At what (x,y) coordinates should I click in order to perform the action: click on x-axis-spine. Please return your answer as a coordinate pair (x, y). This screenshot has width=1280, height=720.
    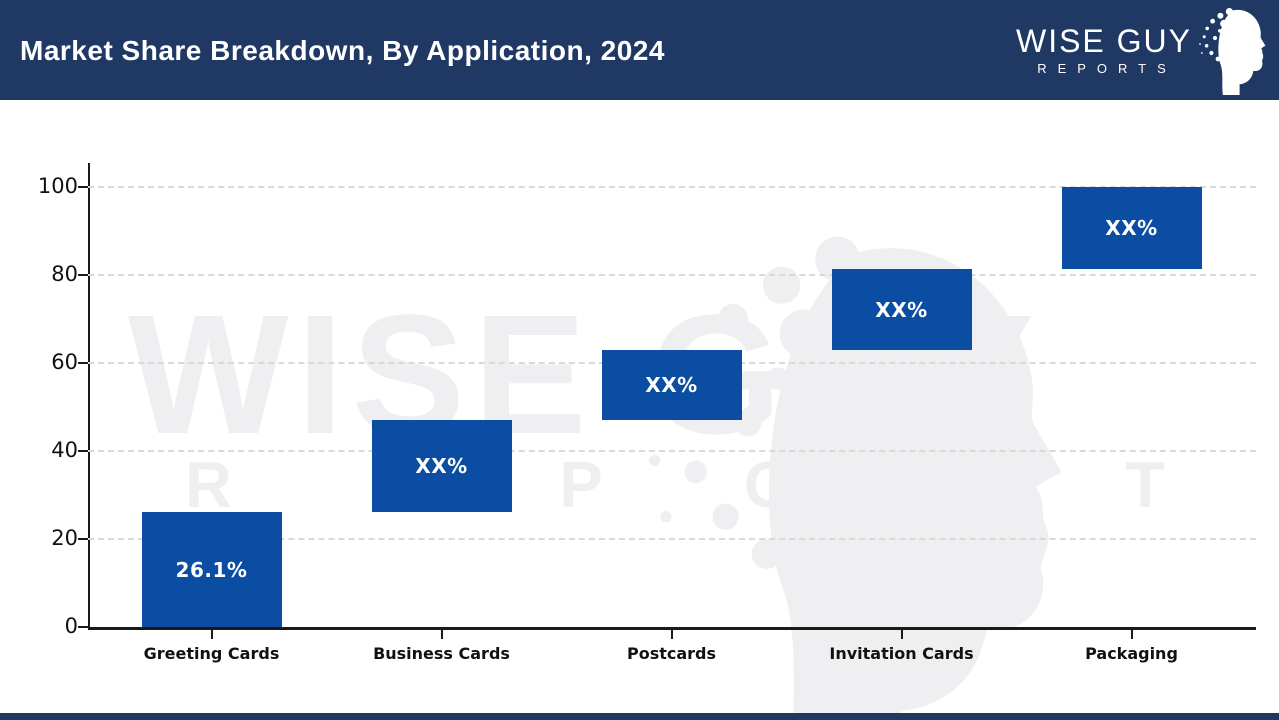
    Looking at the image, I should click on (672, 628).